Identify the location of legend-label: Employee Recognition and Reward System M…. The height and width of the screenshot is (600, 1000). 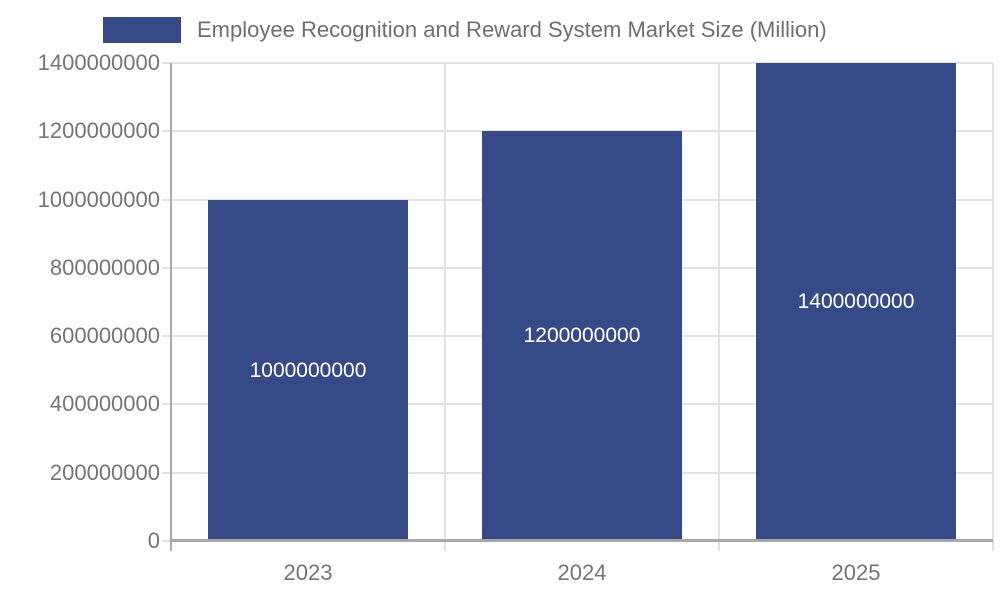
(512, 29).